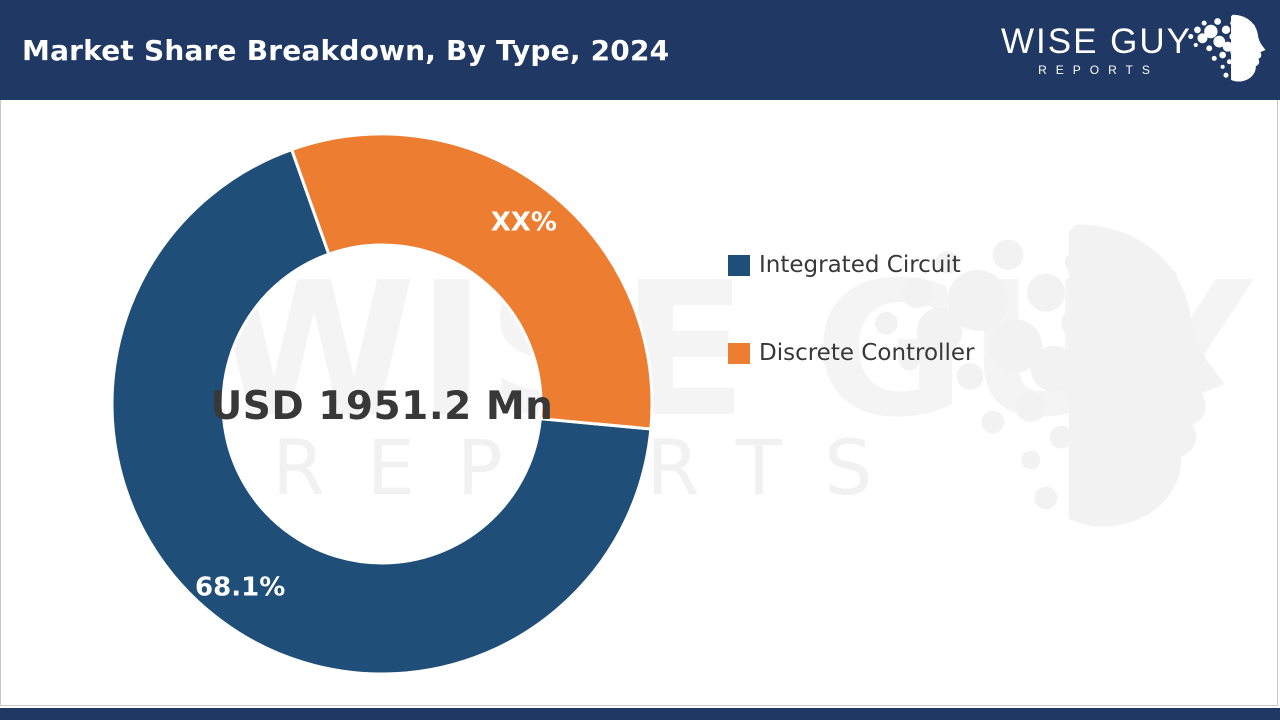  I want to click on legend-item: Discrete Controller, so click(851, 353).